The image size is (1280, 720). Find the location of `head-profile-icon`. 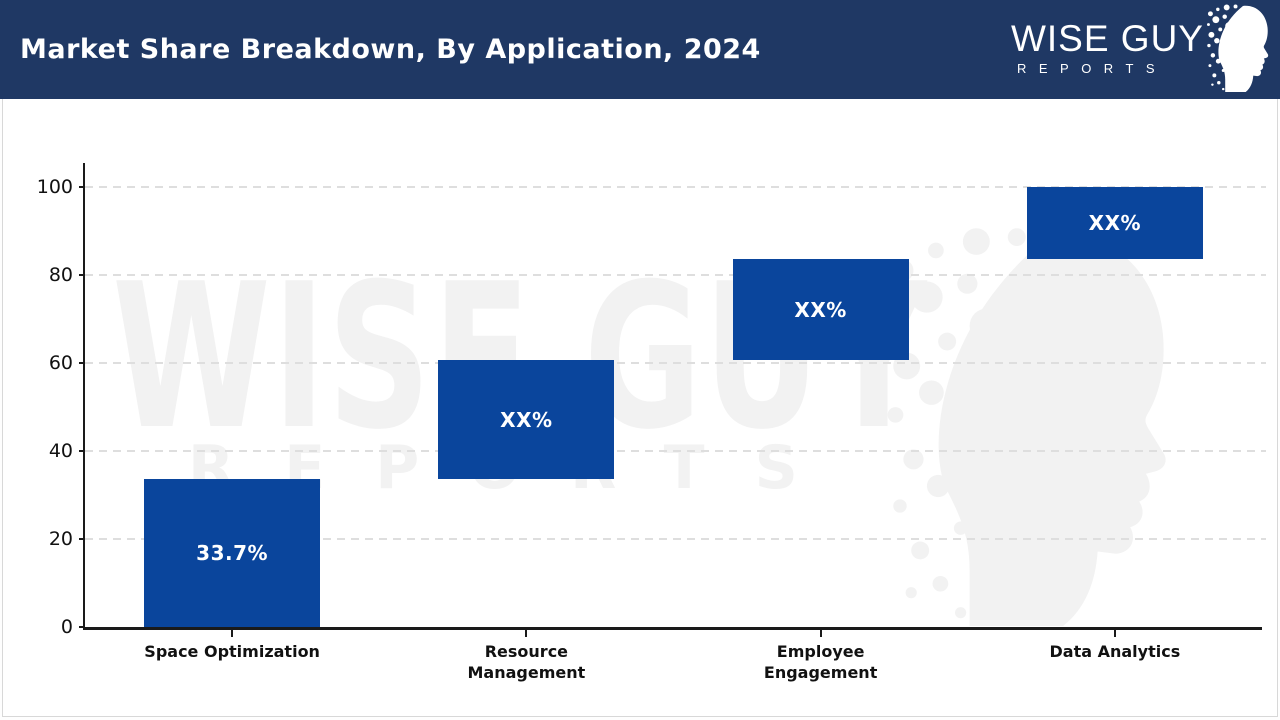

head-profile-icon is located at coordinates (1237, 48).